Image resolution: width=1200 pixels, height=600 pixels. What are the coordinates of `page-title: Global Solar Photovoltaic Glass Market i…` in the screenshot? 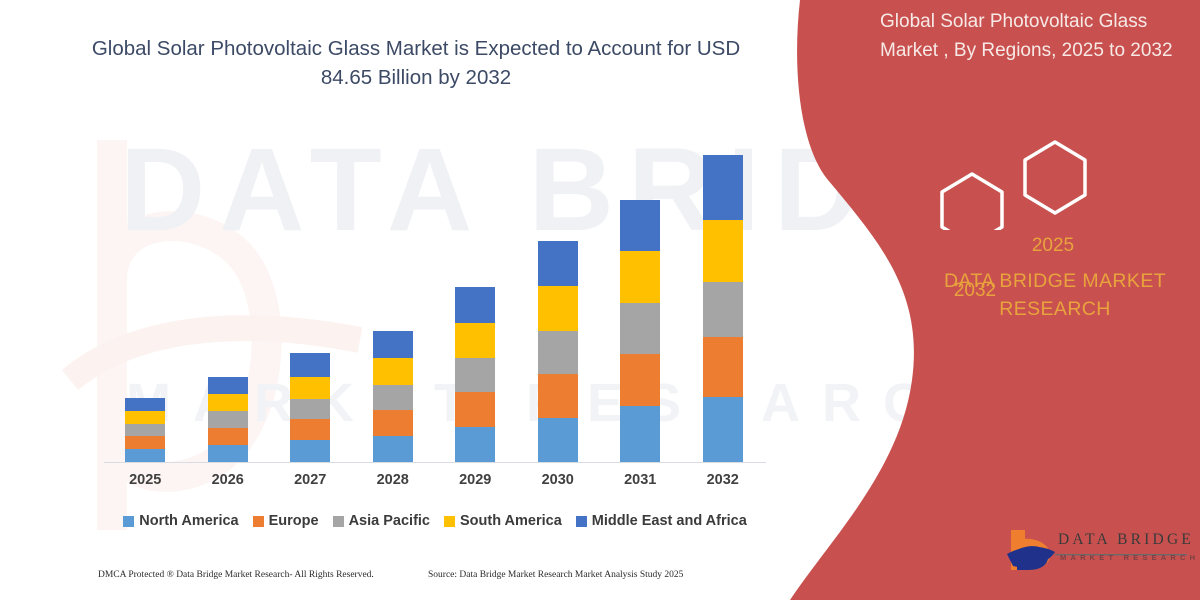 It's located at (416, 63).